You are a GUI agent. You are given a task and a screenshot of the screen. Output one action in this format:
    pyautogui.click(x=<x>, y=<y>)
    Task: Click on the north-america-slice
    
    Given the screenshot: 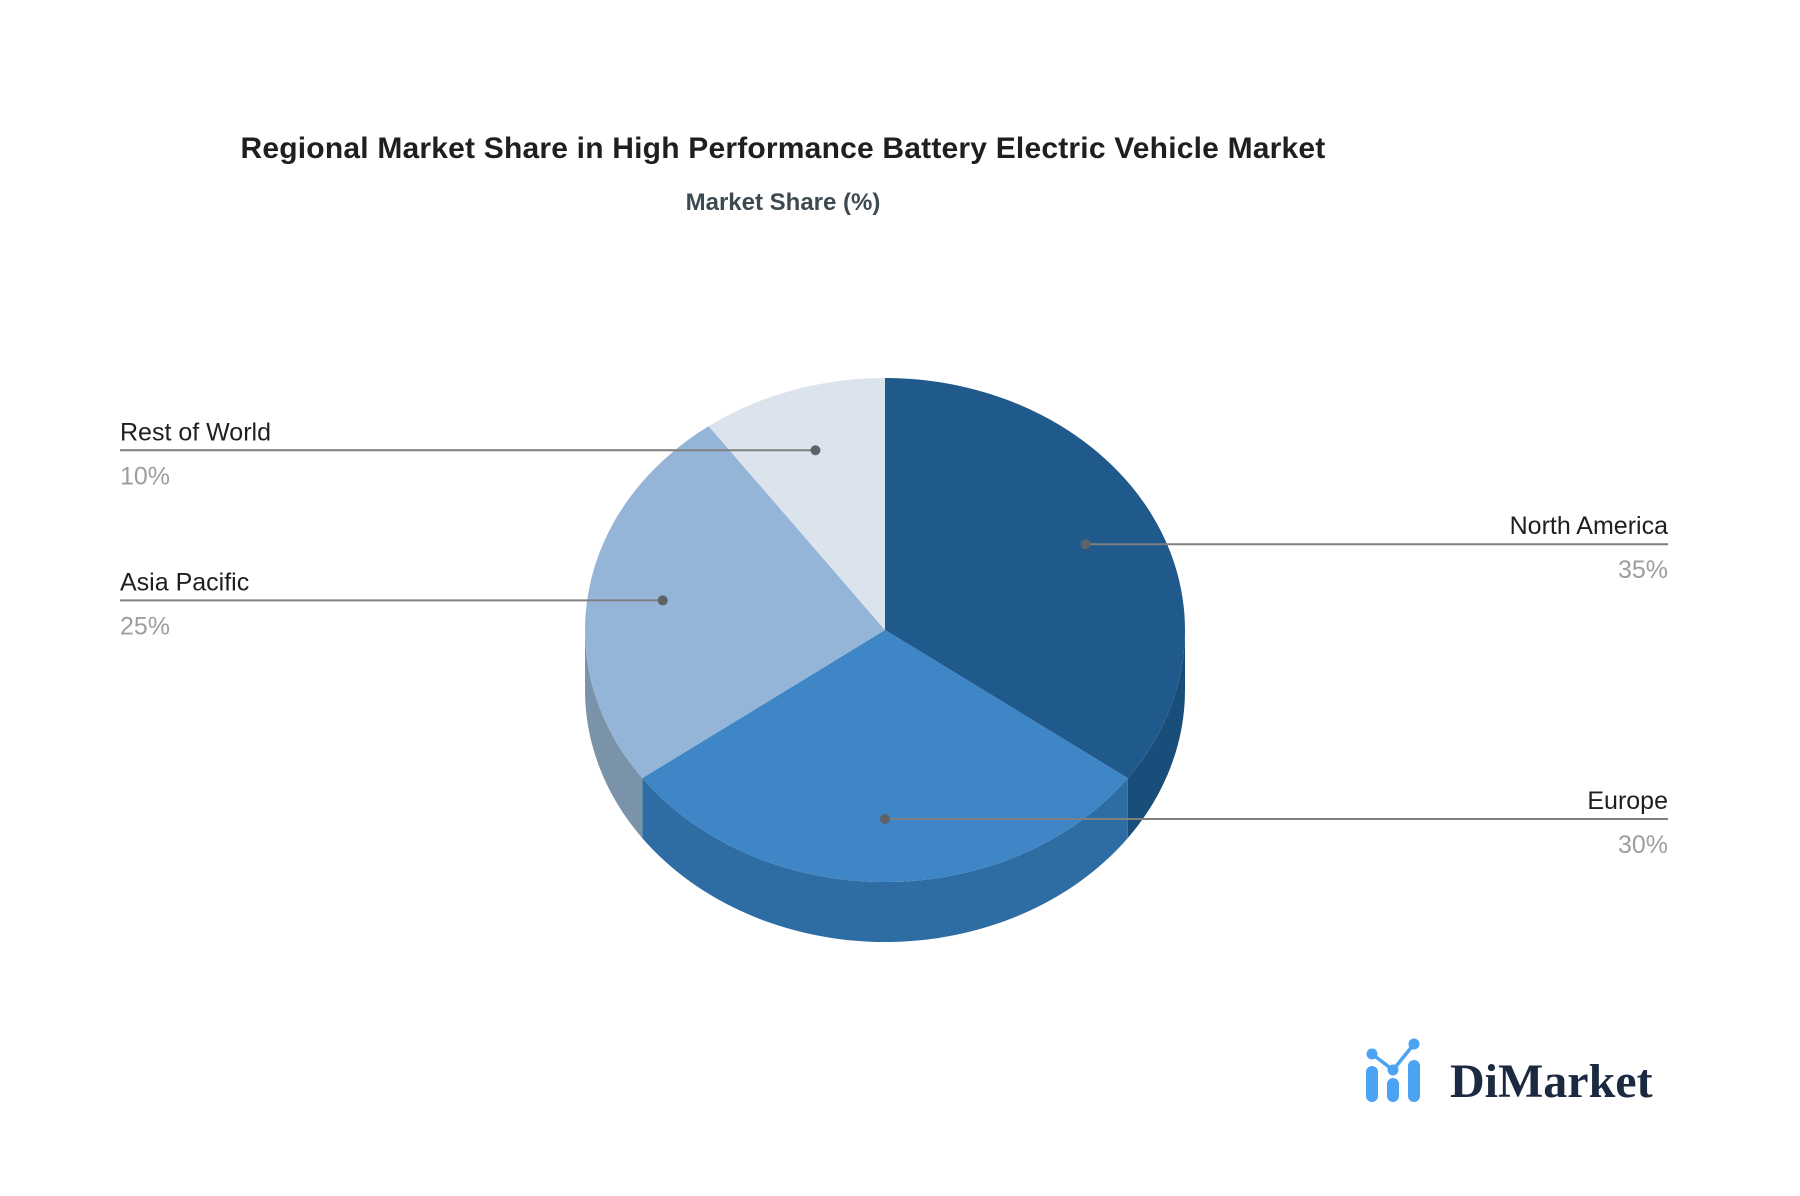 What is the action you would take?
    pyautogui.click(x=1035, y=578)
    